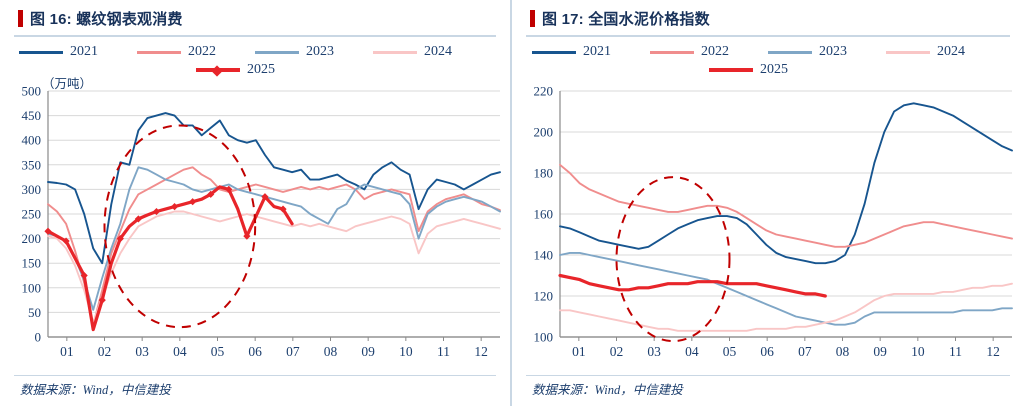  Describe the element at coordinates (38, 337) in the screenshot. I see `y-axis-tick-label: 0` at that location.